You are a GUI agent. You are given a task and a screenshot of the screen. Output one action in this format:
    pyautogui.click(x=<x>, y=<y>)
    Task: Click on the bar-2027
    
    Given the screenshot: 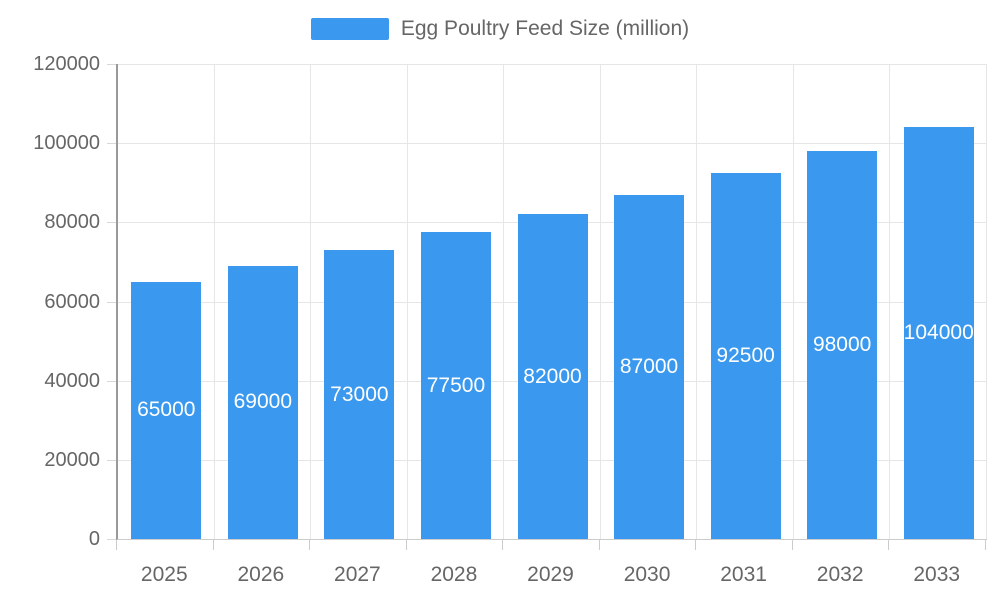 What is the action you would take?
    pyautogui.click(x=359, y=394)
    